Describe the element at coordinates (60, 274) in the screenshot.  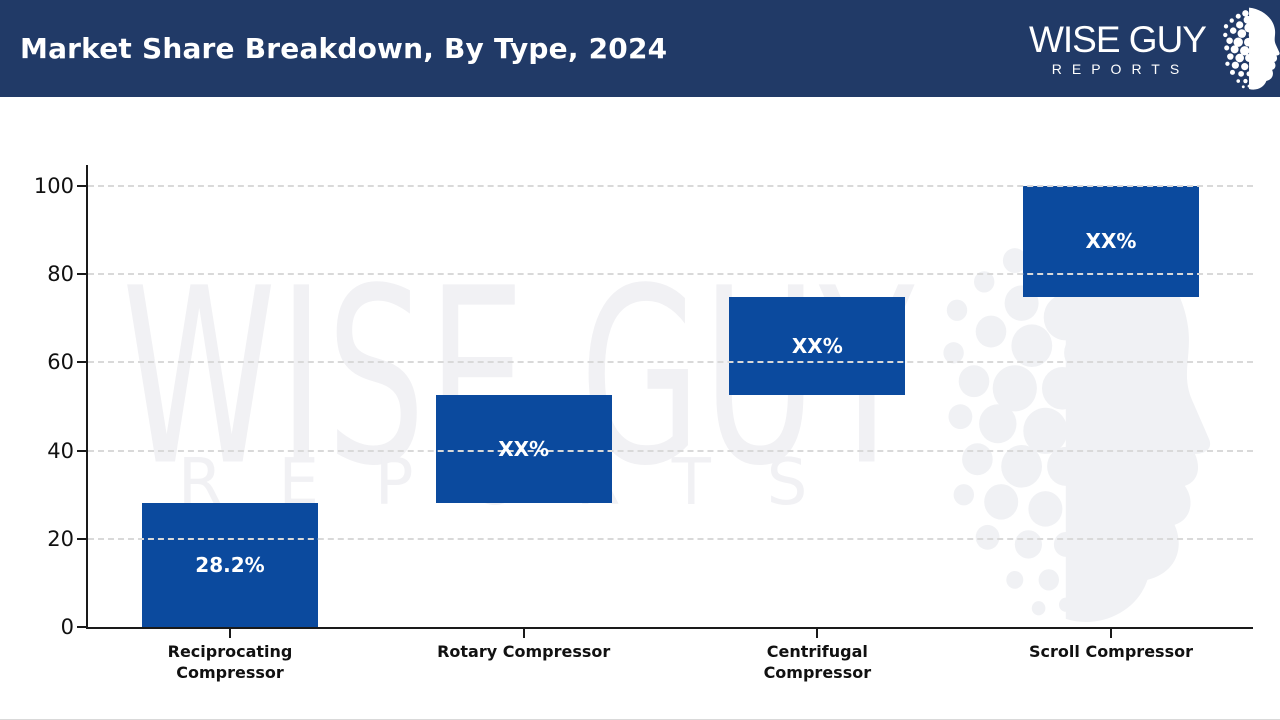
I see `y-axis-tick-label: 80` at that location.